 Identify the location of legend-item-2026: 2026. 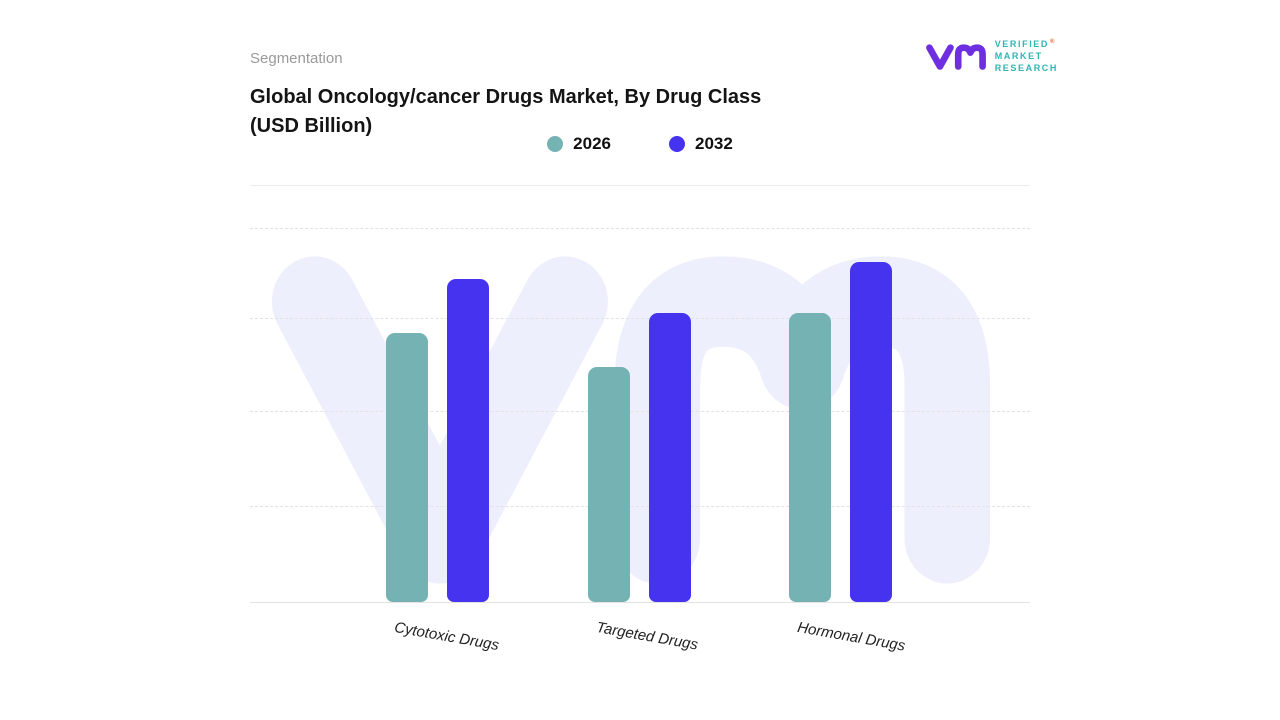
(579, 144).